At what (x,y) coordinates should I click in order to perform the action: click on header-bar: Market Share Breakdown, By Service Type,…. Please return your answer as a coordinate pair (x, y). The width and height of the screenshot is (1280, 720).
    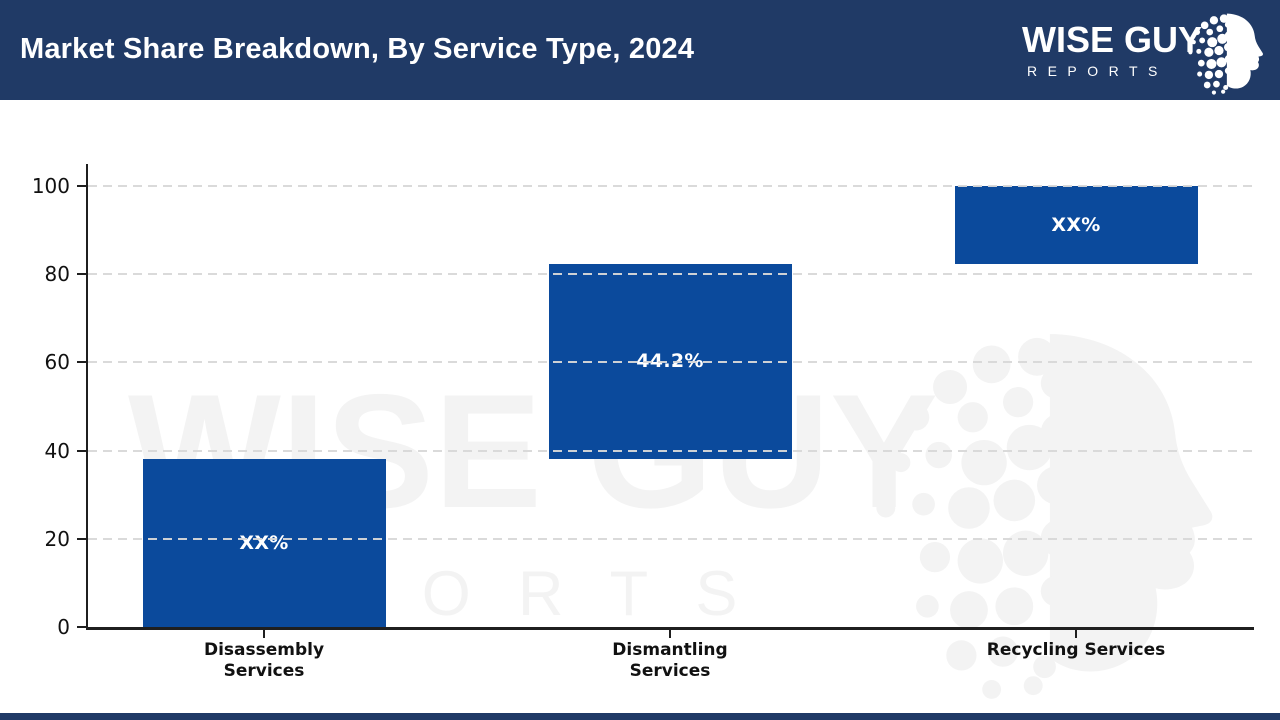
    Looking at the image, I should click on (640, 50).